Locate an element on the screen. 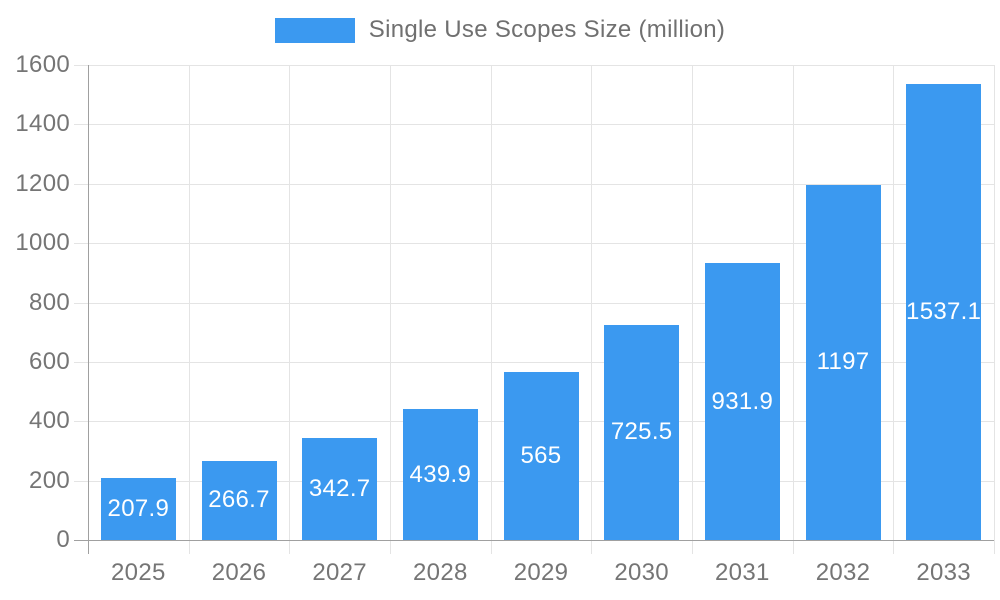  bar-2033 is located at coordinates (944, 311).